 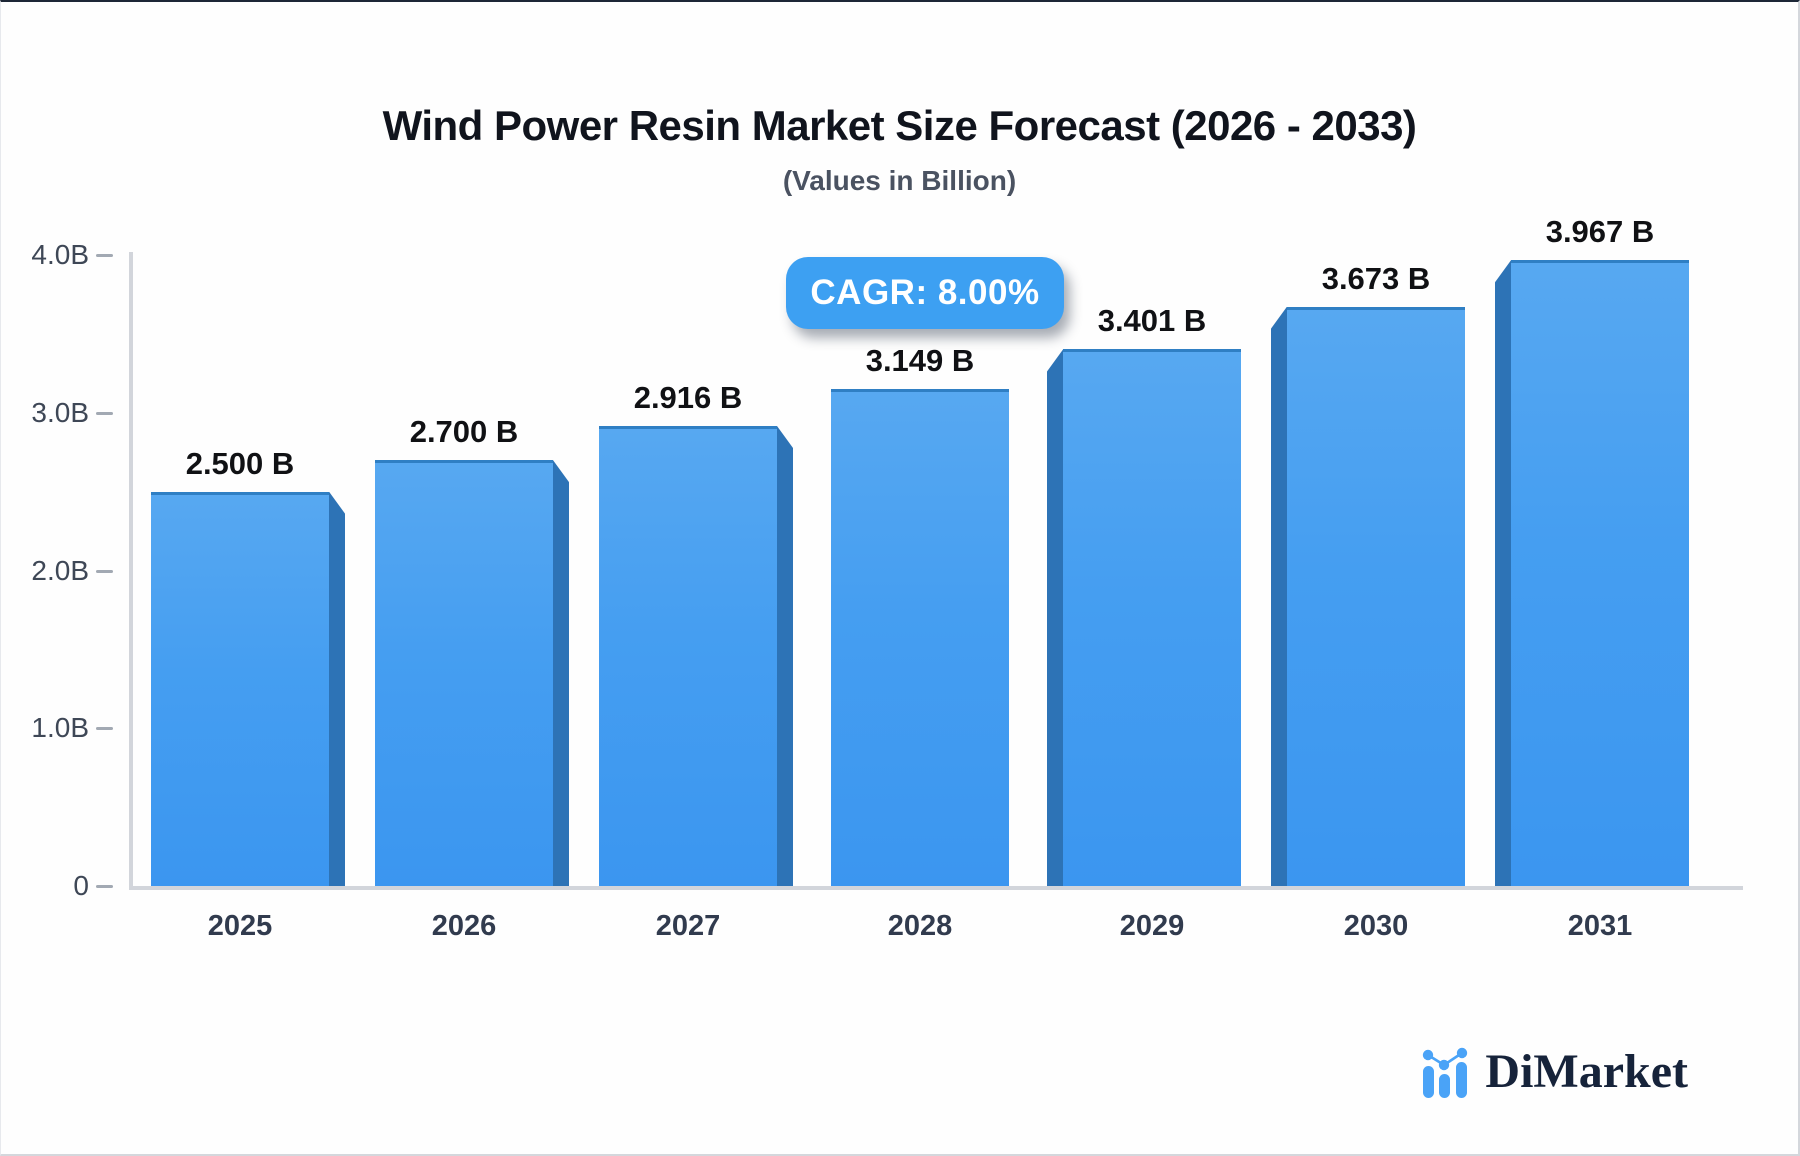 What do you see at coordinates (1600, 232) in the screenshot?
I see `bar-value-label: 3.967 B` at bounding box center [1600, 232].